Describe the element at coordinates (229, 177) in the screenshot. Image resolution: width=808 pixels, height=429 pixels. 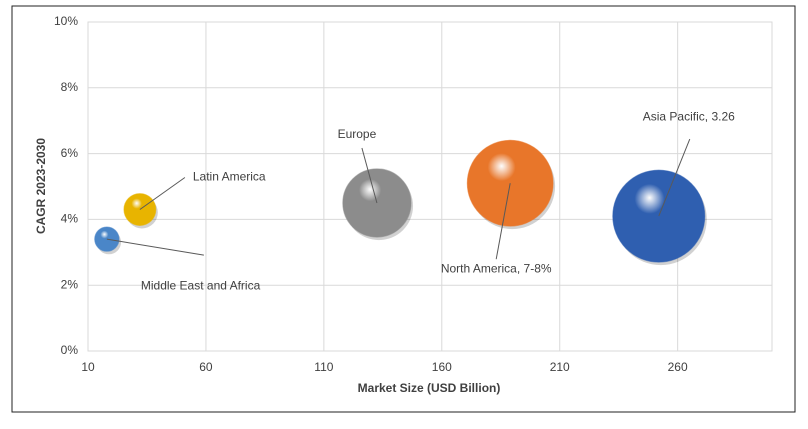
I see `data-label: Latin America` at that location.